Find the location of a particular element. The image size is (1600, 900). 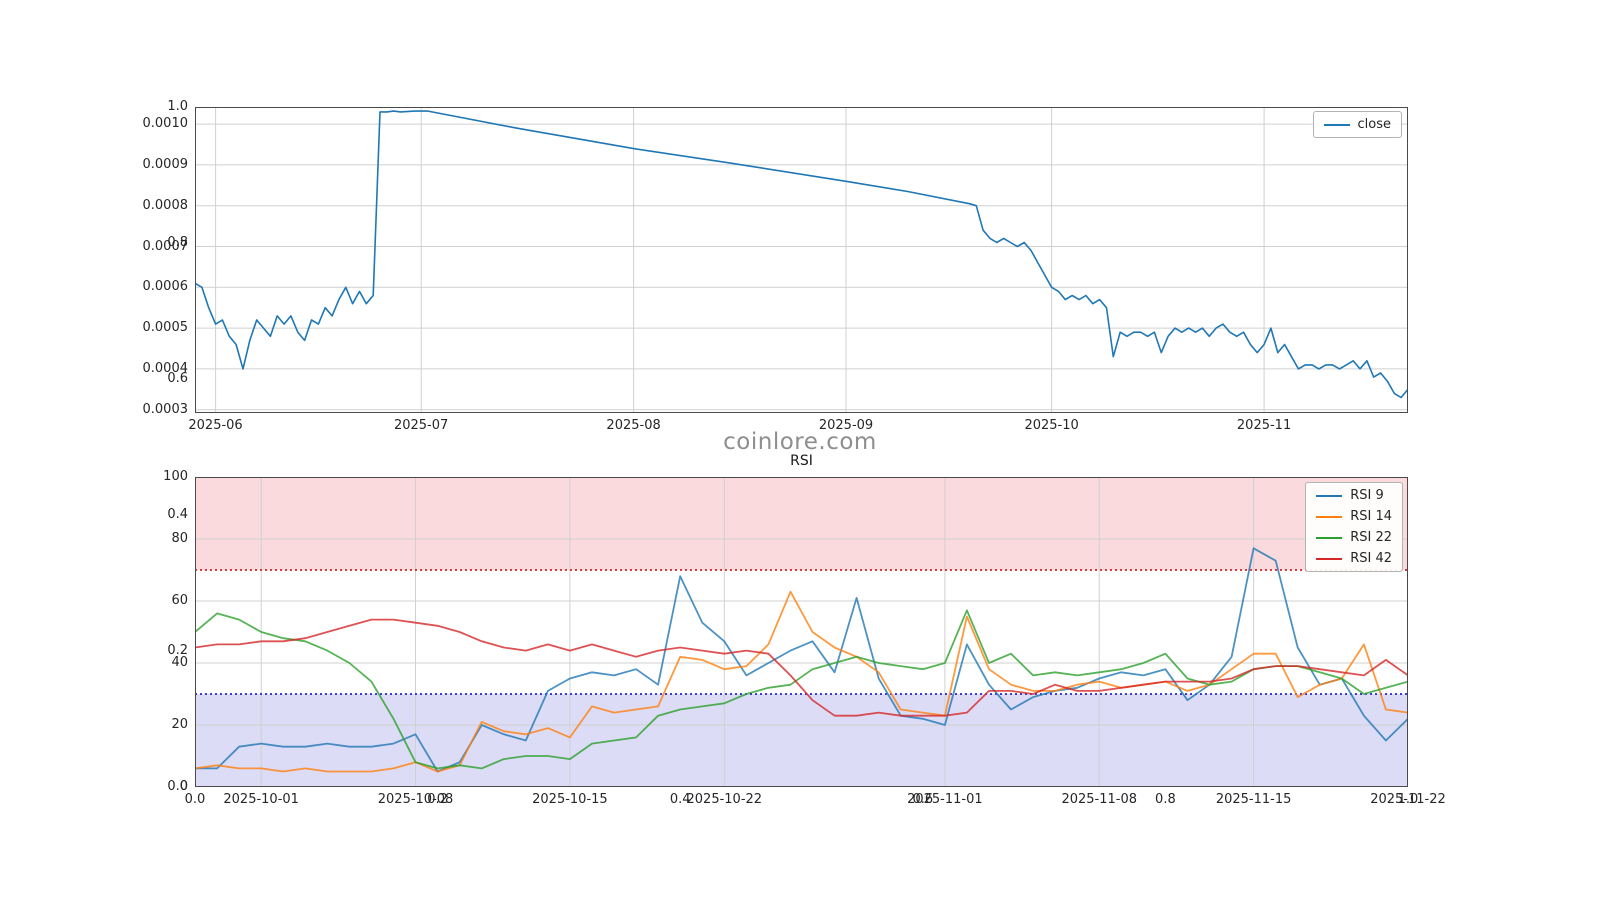

x-tick-label: 2025-09 is located at coordinates (846, 425).